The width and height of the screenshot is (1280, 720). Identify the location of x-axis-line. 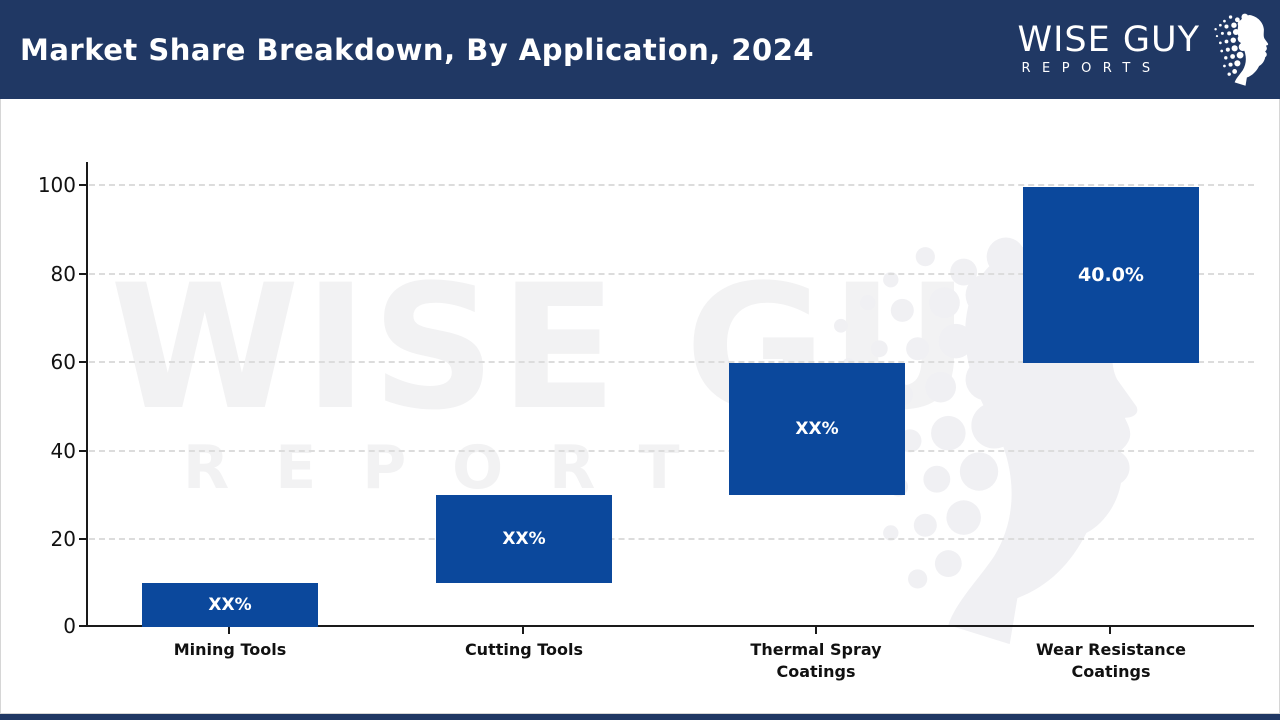
(670, 626).